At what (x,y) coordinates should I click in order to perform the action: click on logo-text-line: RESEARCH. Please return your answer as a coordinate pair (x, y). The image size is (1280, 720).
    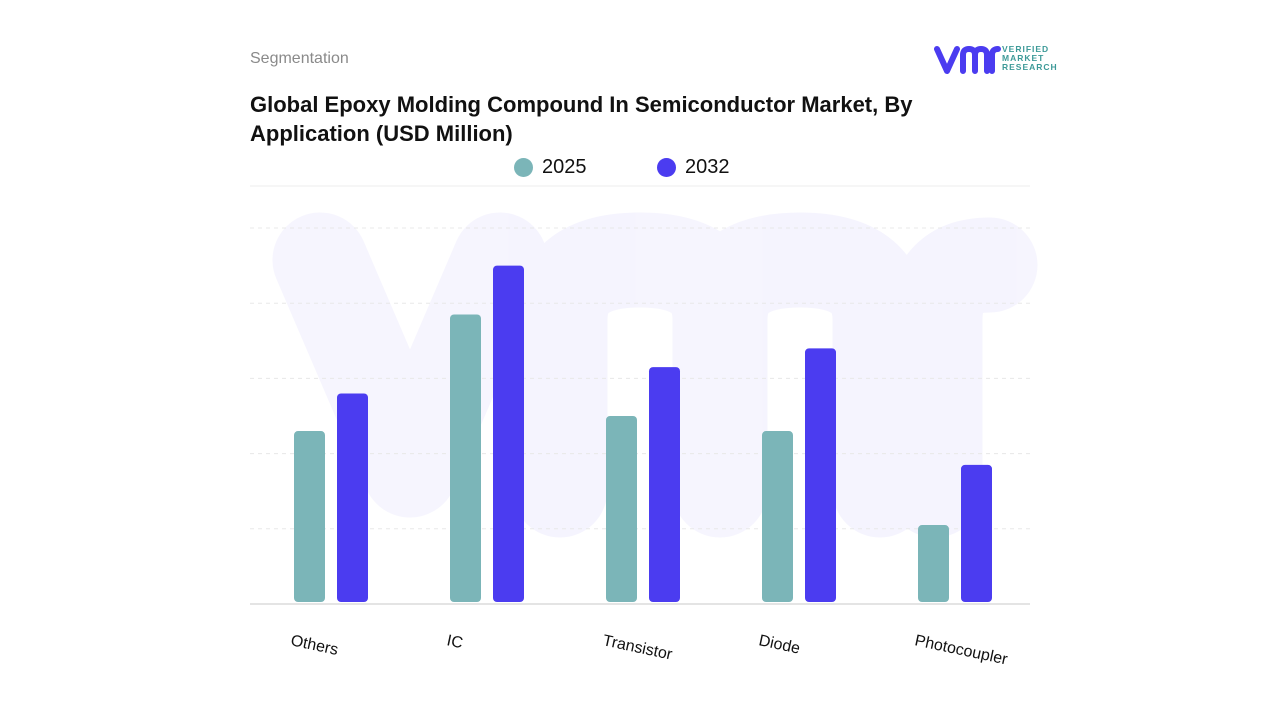
    Looking at the image, I should click on (1030, 67).